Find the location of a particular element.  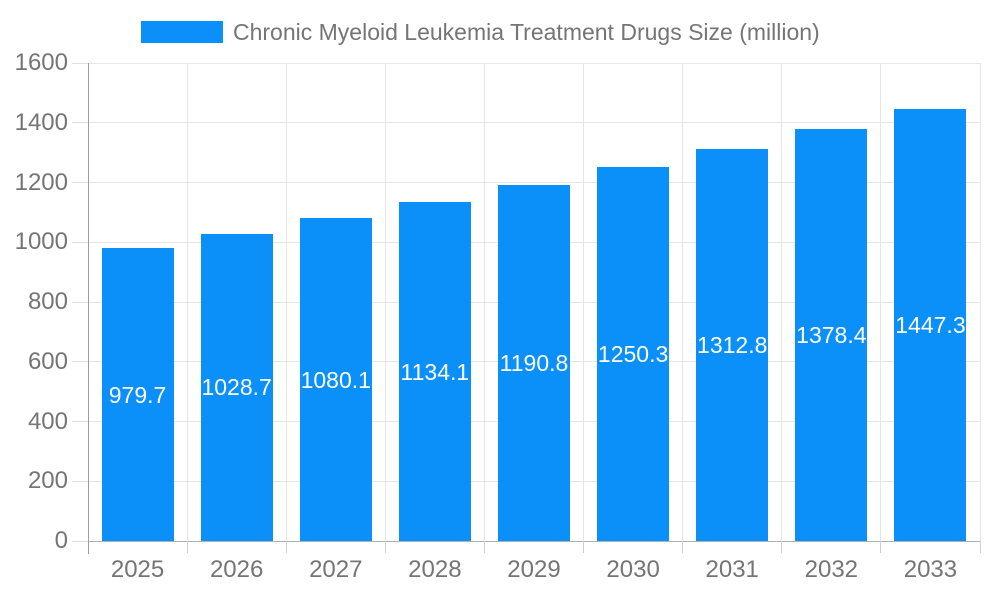

bar-value-label: 1028.7 is located at coordinates (236, 387).